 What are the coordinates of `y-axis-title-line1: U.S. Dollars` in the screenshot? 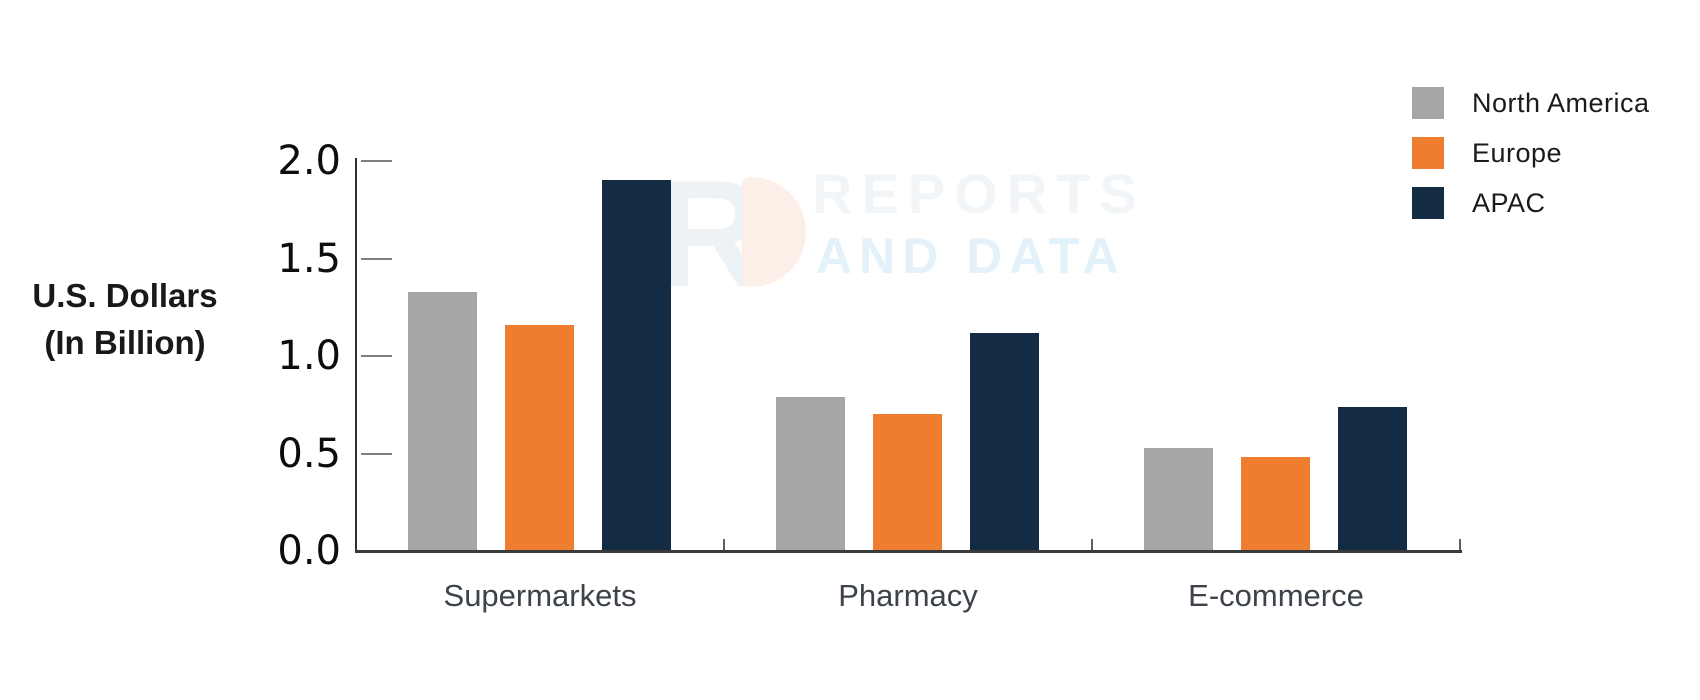 It's located at (125, 295).